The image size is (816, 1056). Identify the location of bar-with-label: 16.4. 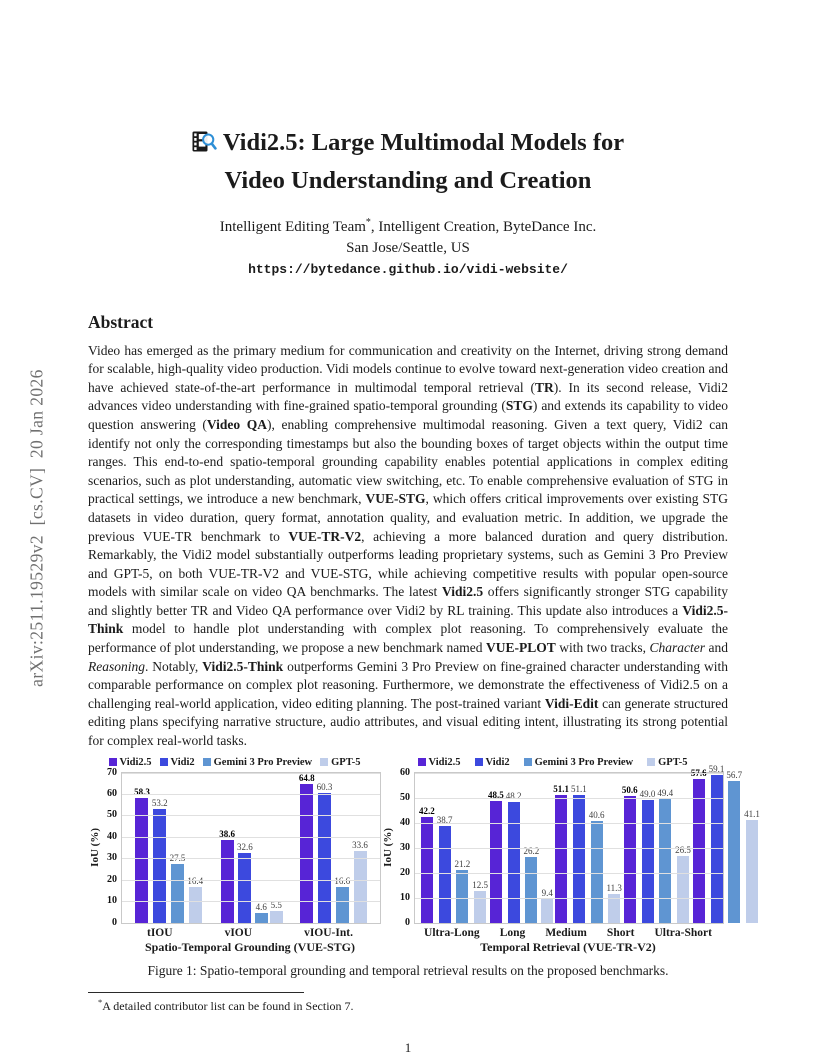
(195, 899).